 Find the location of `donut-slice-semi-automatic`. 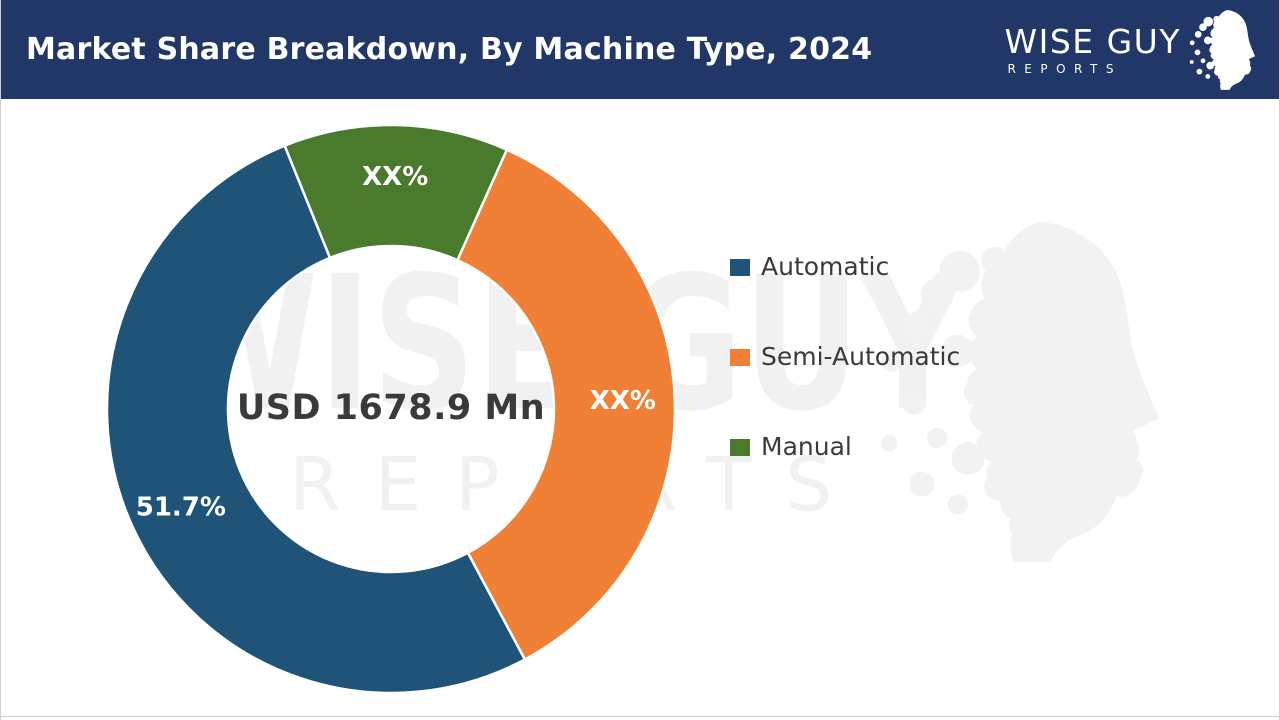

donut-slice-semi-automatic is located at coordinates (566, 404).